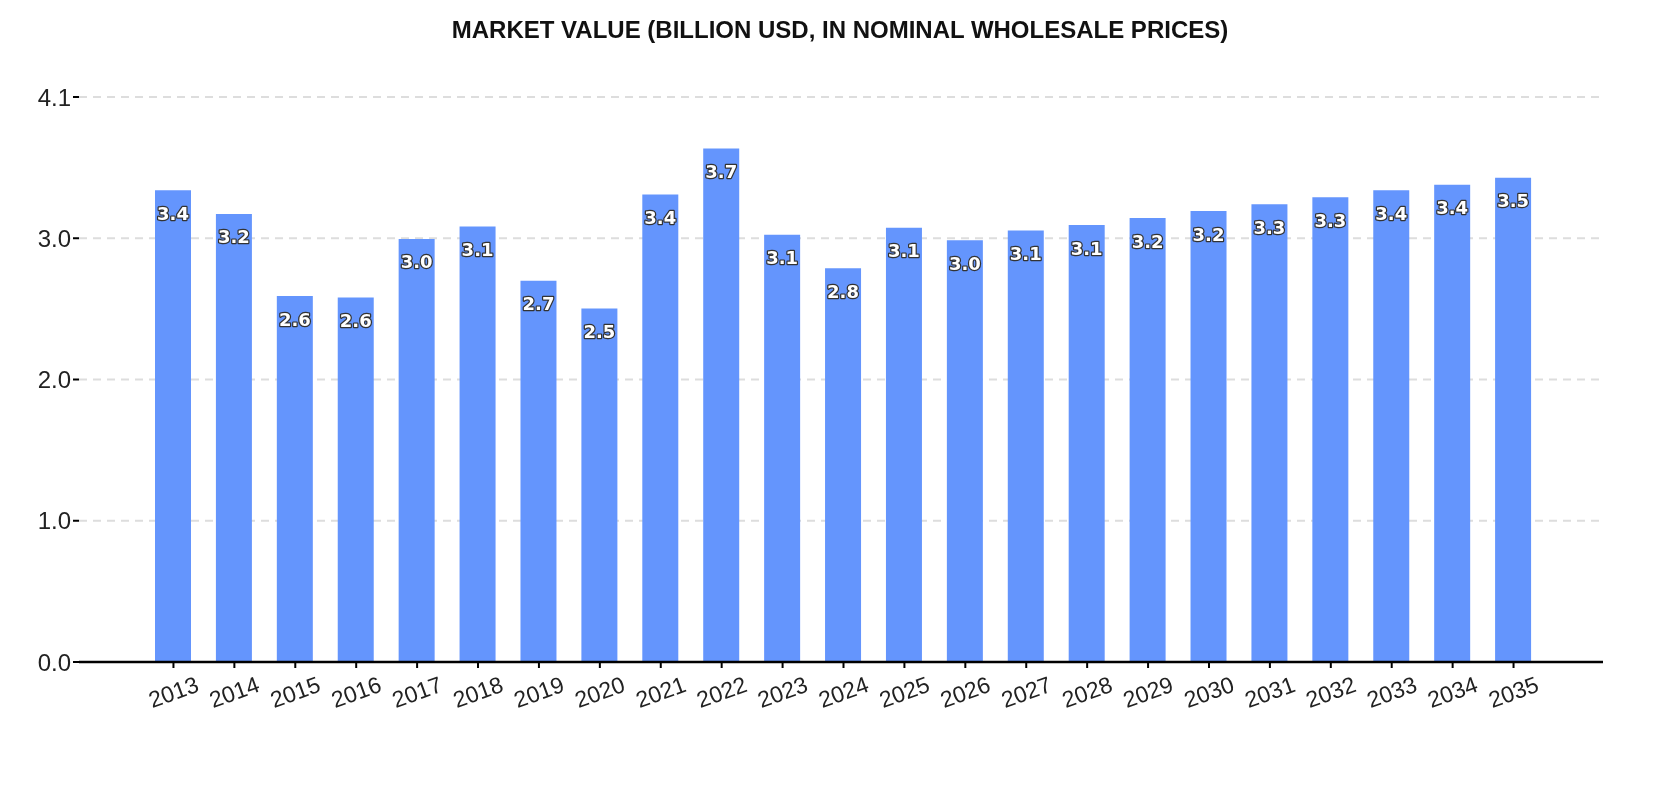 The height and width of the screenshot is (800, 1680). I want to click on x-tick-label: 2024, so click(844, 691).